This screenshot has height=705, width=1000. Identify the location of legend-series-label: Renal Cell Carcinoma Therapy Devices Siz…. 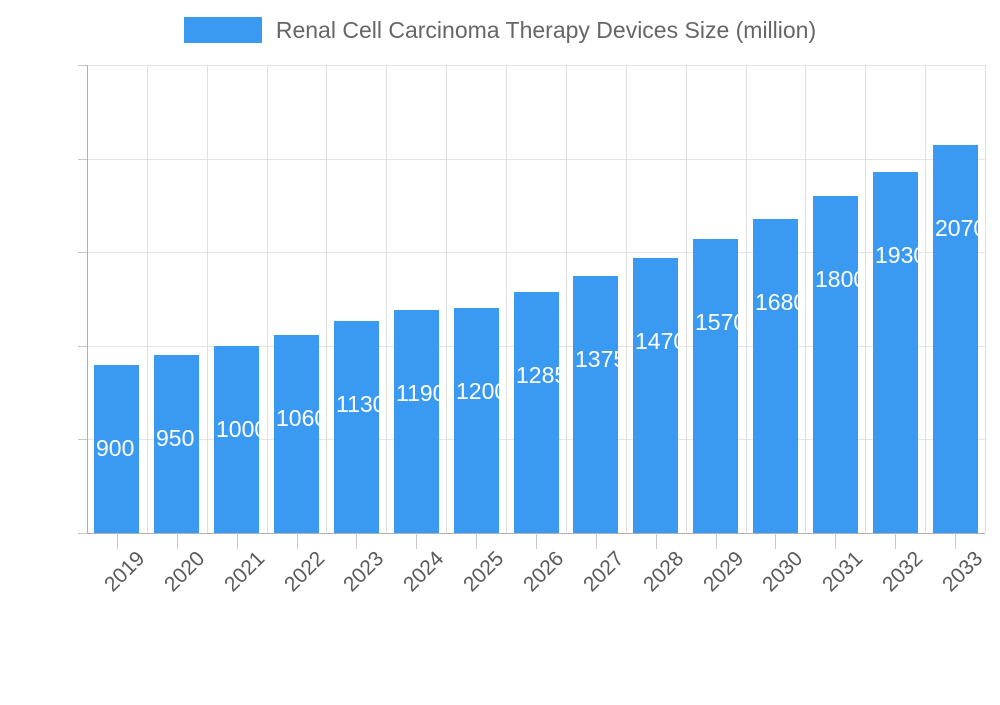
(546, 30).